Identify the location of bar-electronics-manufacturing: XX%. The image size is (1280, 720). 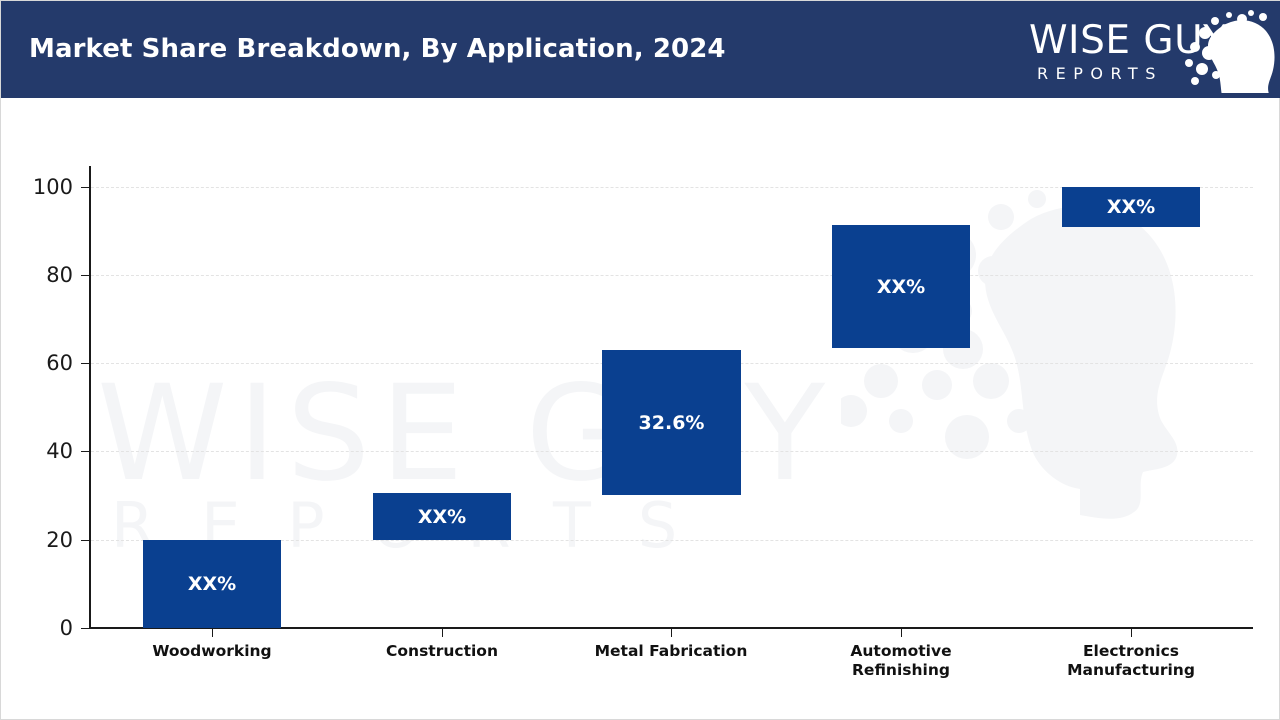
(1131, 207).